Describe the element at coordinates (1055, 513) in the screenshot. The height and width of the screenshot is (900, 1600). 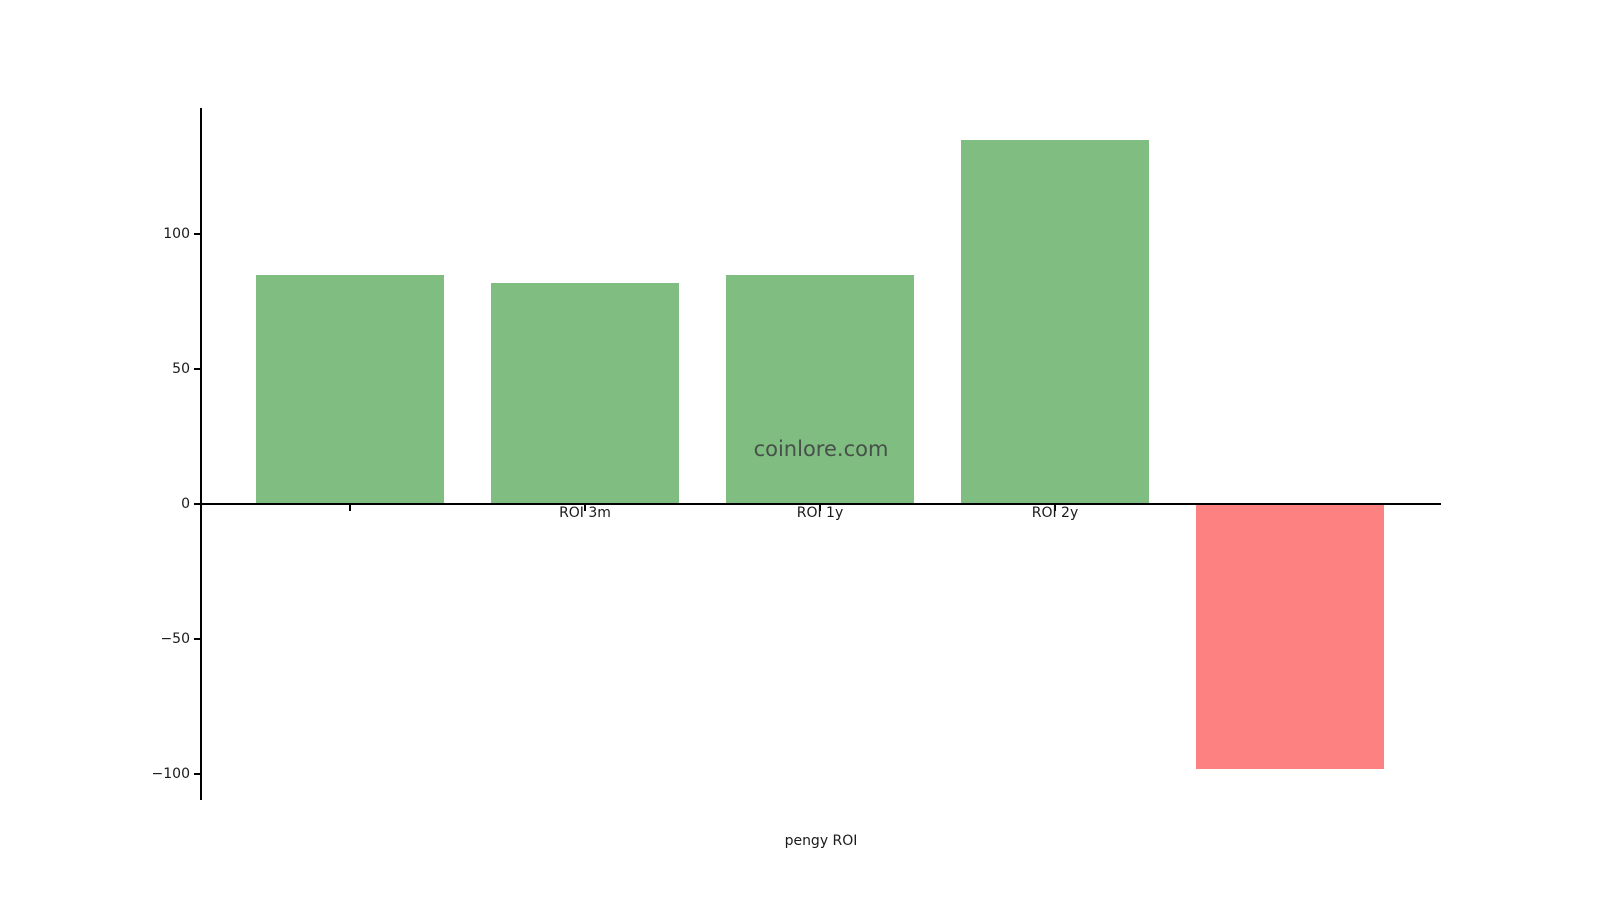
I see `x-tick-label: ROI 2y` at that location.